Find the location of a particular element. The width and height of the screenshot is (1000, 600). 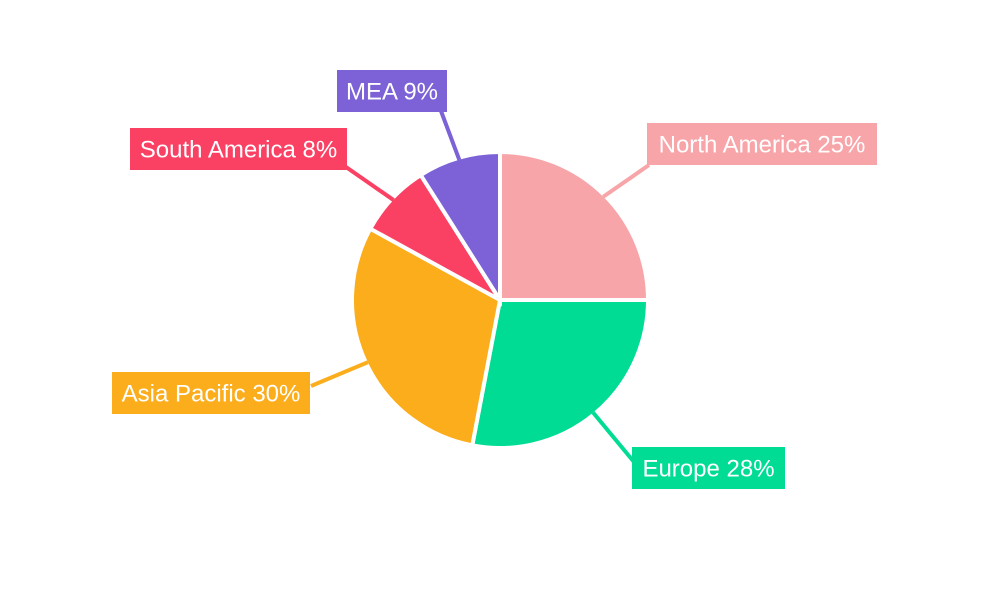

callout-label-north-america: North America 25% is located at coordinates (762, 145).